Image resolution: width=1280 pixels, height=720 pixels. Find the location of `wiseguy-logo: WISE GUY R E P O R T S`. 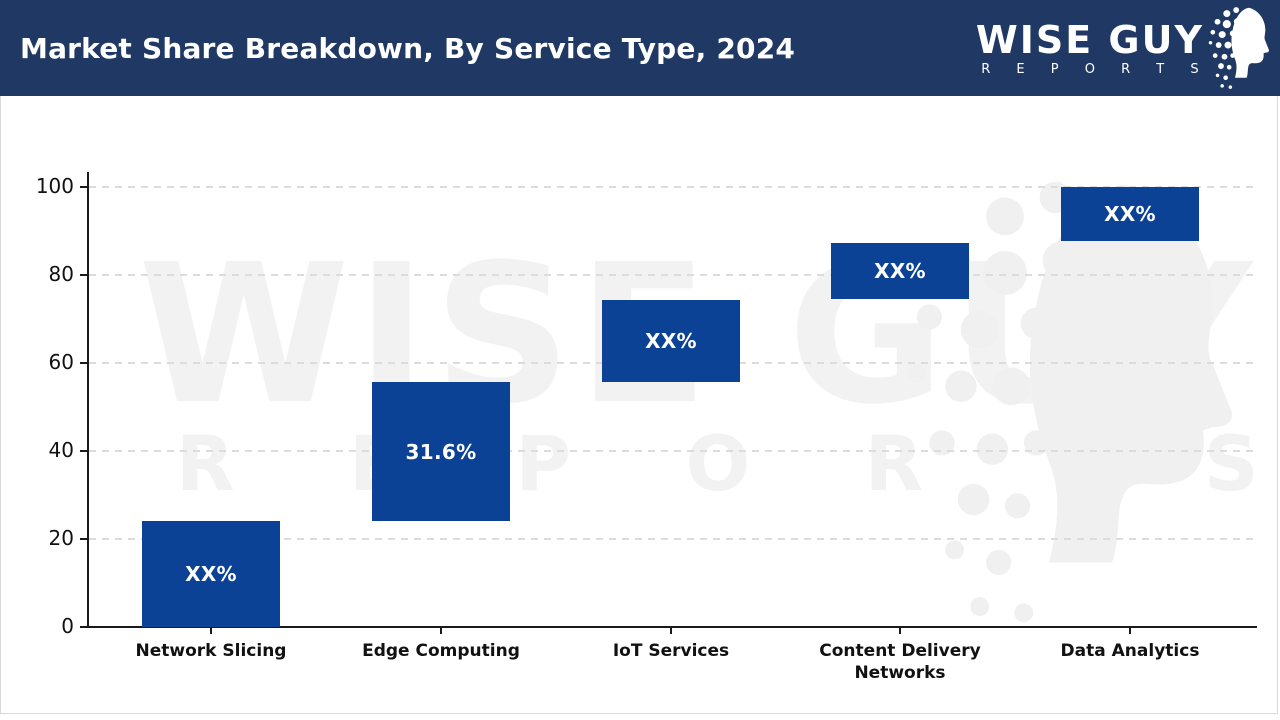

wiseguy-logo: WISE GUY R E P O R T S is located at coordinates (1123, 48).